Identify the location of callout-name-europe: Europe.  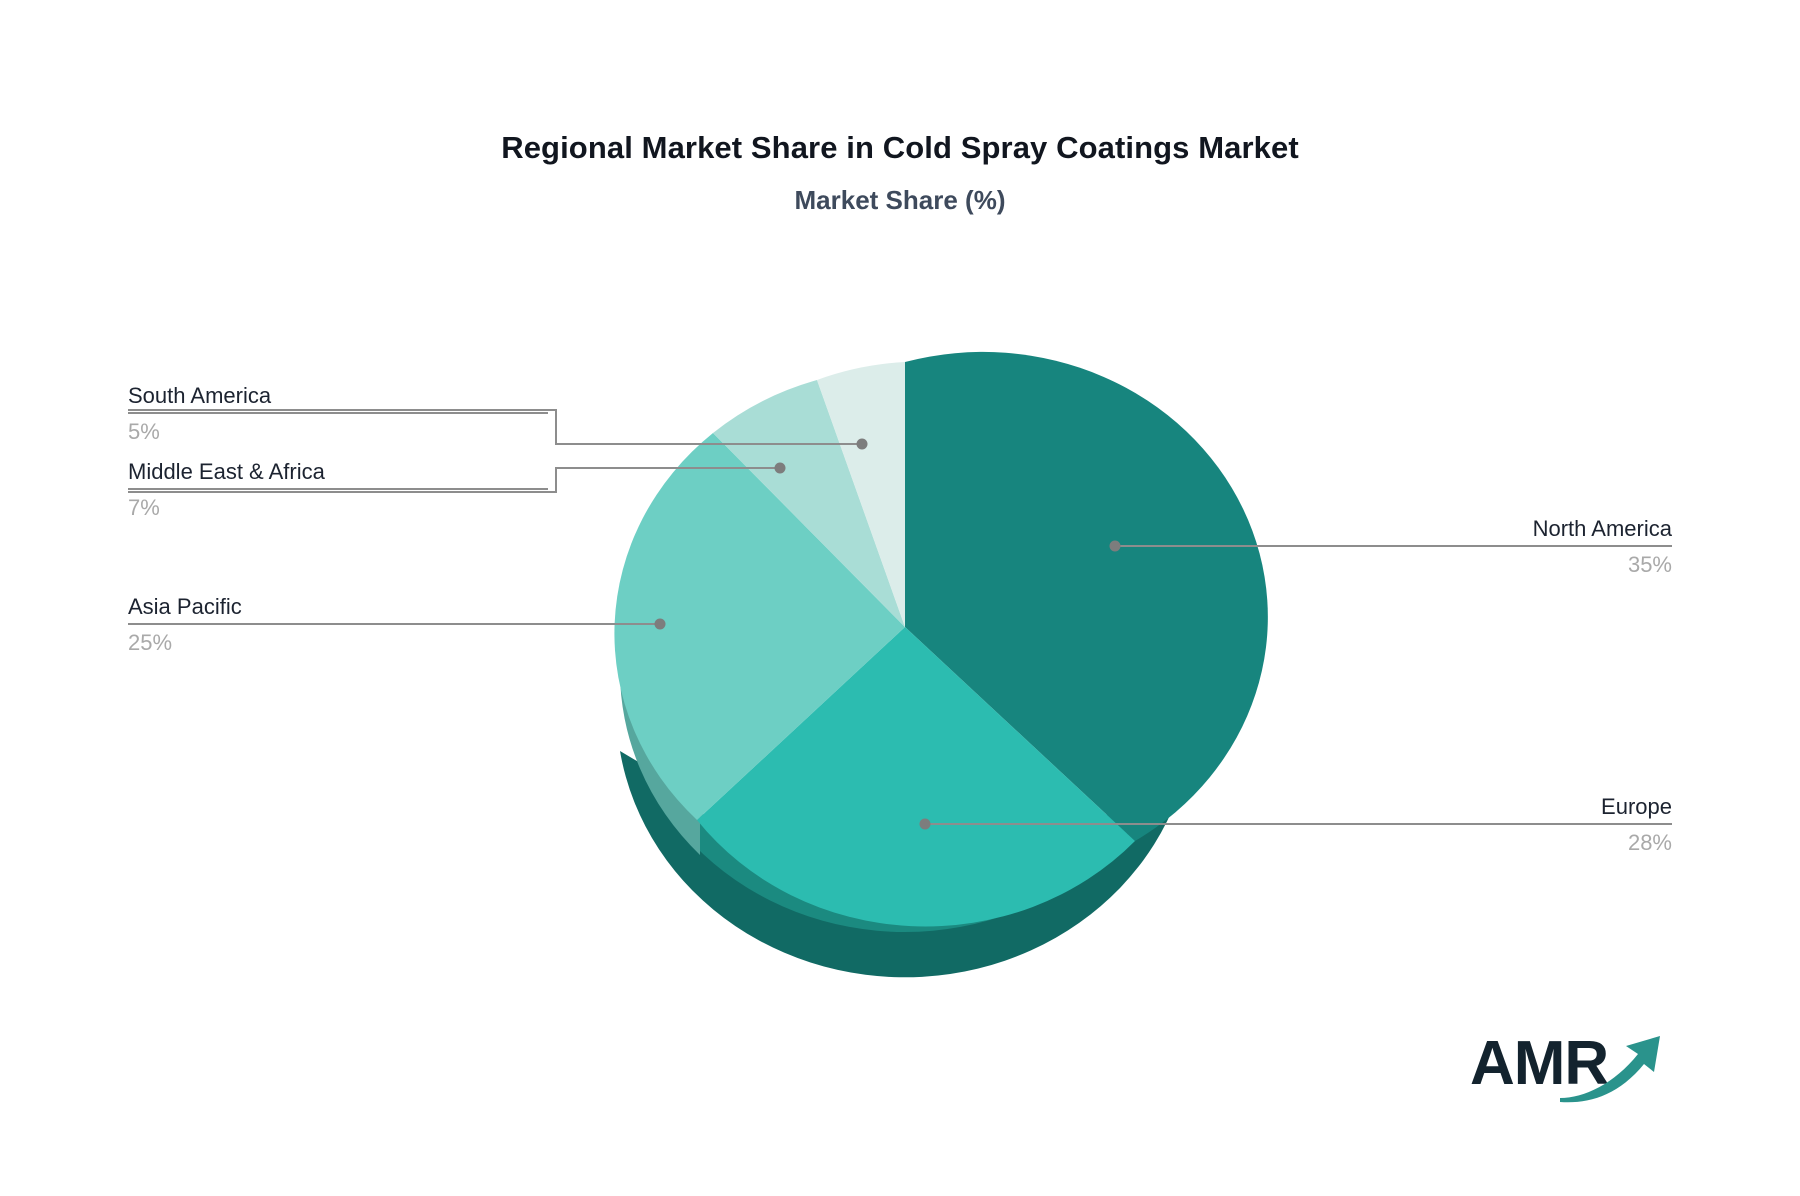
(1636, 806).